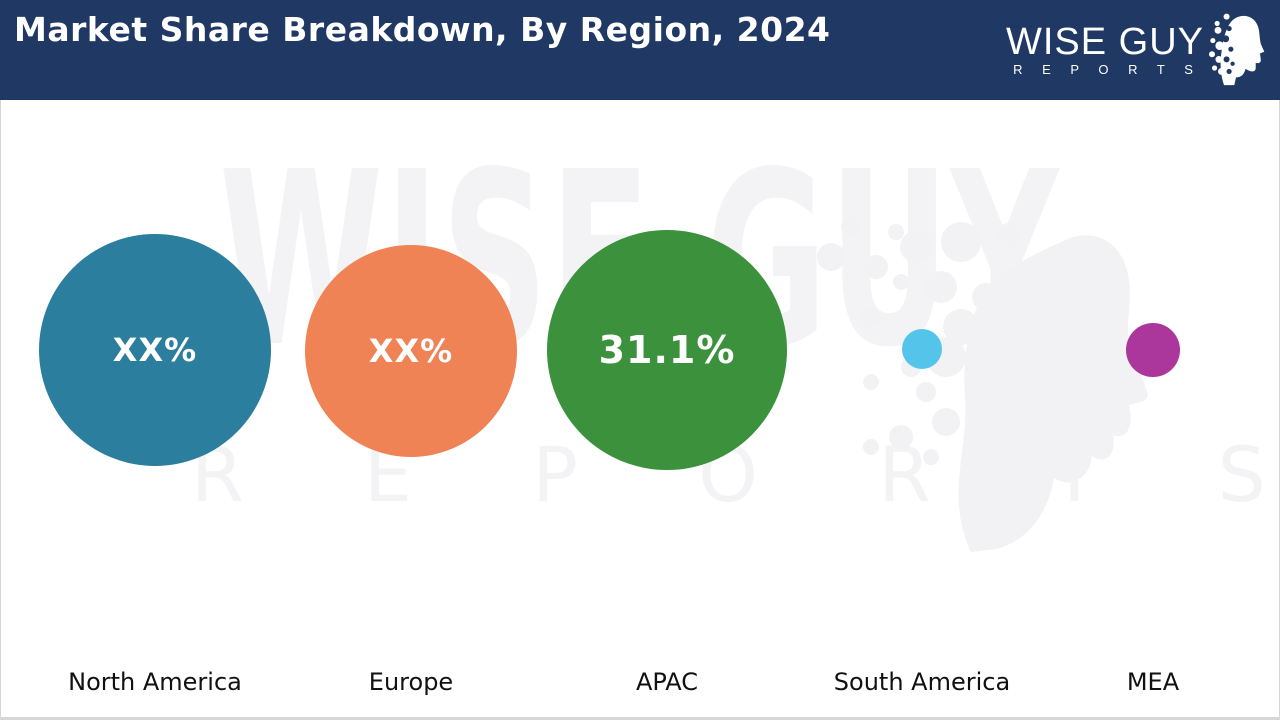 Image resolution: width=1280 pixels, height=720 pixels. What do you see at coordinates (667, 682) in the screenshot?
I see `category-label-apac: APAC` at bounding box center [667, 682].